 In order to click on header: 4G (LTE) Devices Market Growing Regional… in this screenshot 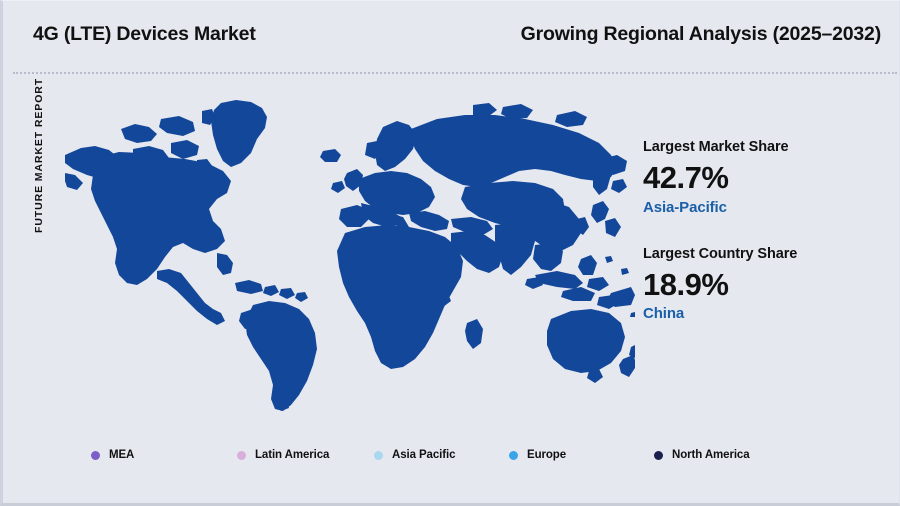, I will do `click(451, 46)`.